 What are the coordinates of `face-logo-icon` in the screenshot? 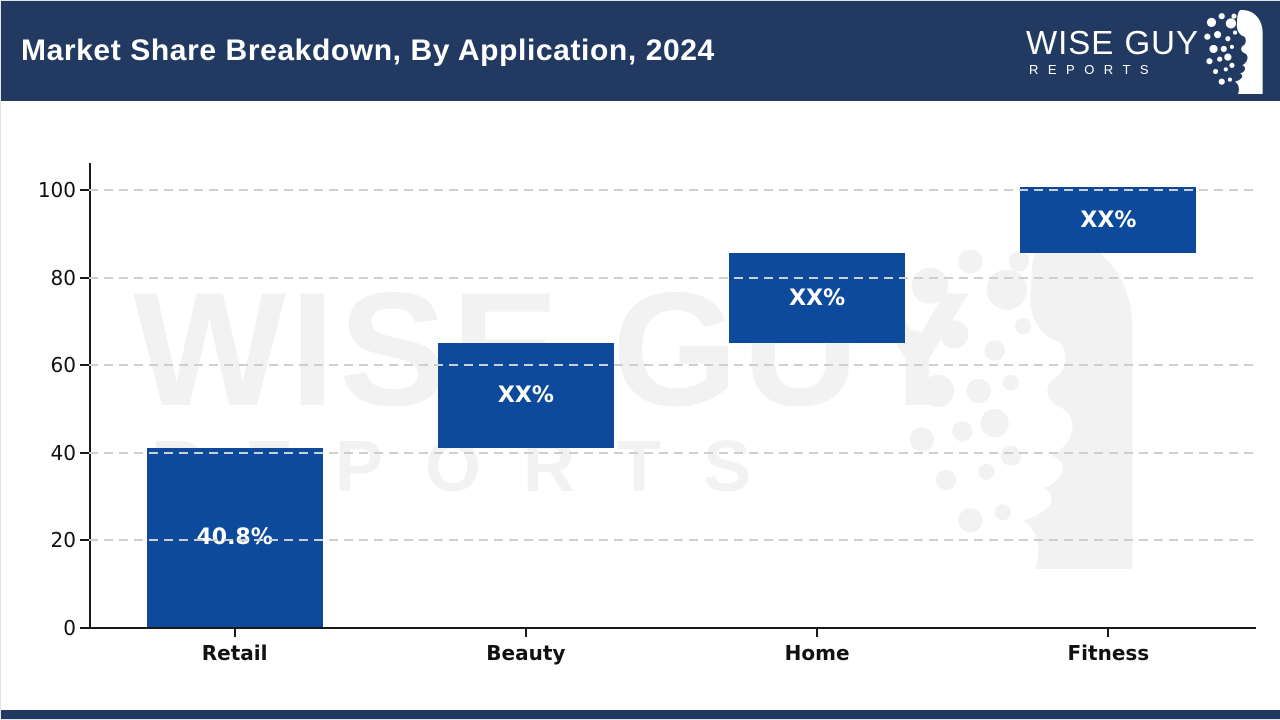 It's located at (1234, 51).